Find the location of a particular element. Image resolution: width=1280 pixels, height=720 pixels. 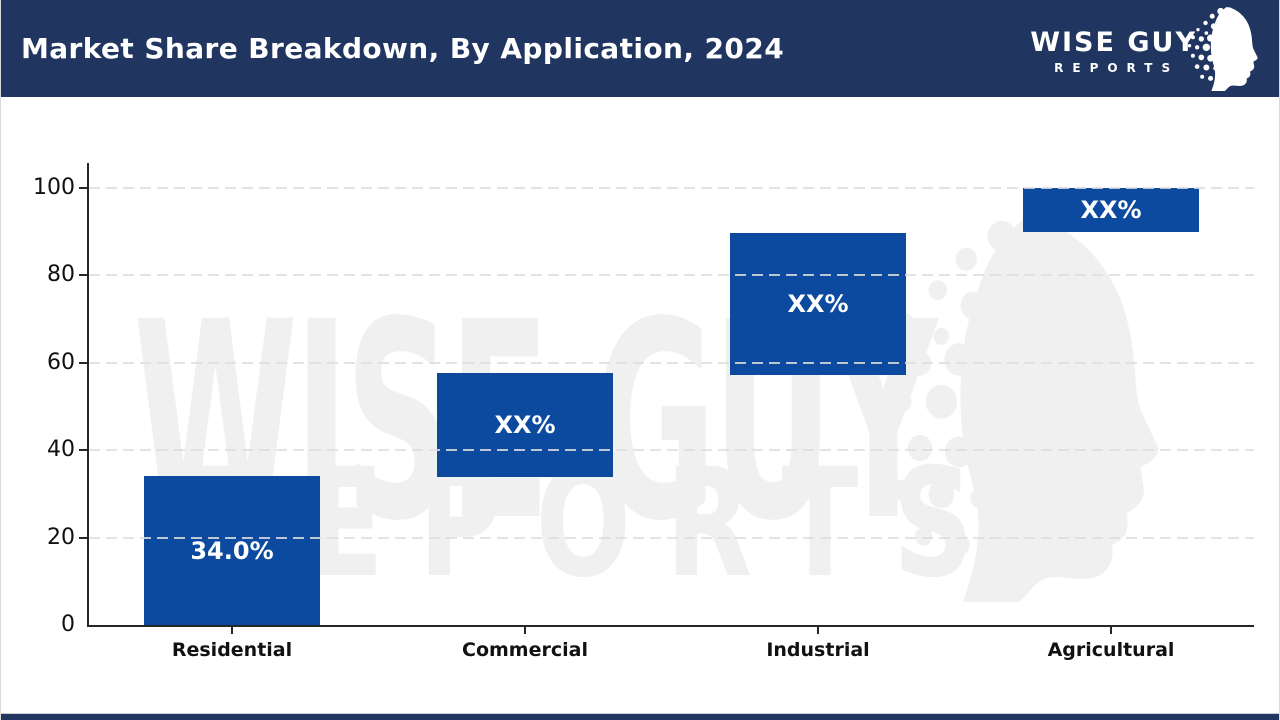

bar-commercial: XX% is located at coordinates (525, 425).